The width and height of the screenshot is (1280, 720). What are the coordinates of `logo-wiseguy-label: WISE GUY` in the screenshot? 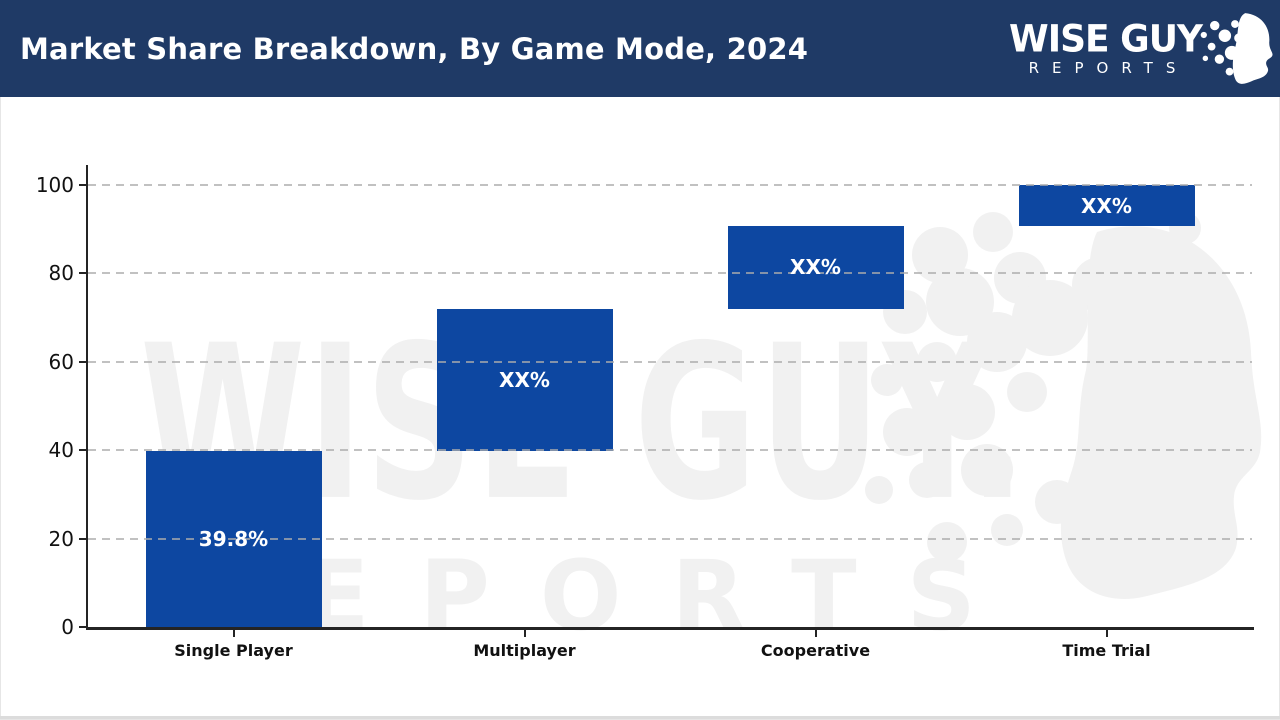 It's located at (1105, 39).